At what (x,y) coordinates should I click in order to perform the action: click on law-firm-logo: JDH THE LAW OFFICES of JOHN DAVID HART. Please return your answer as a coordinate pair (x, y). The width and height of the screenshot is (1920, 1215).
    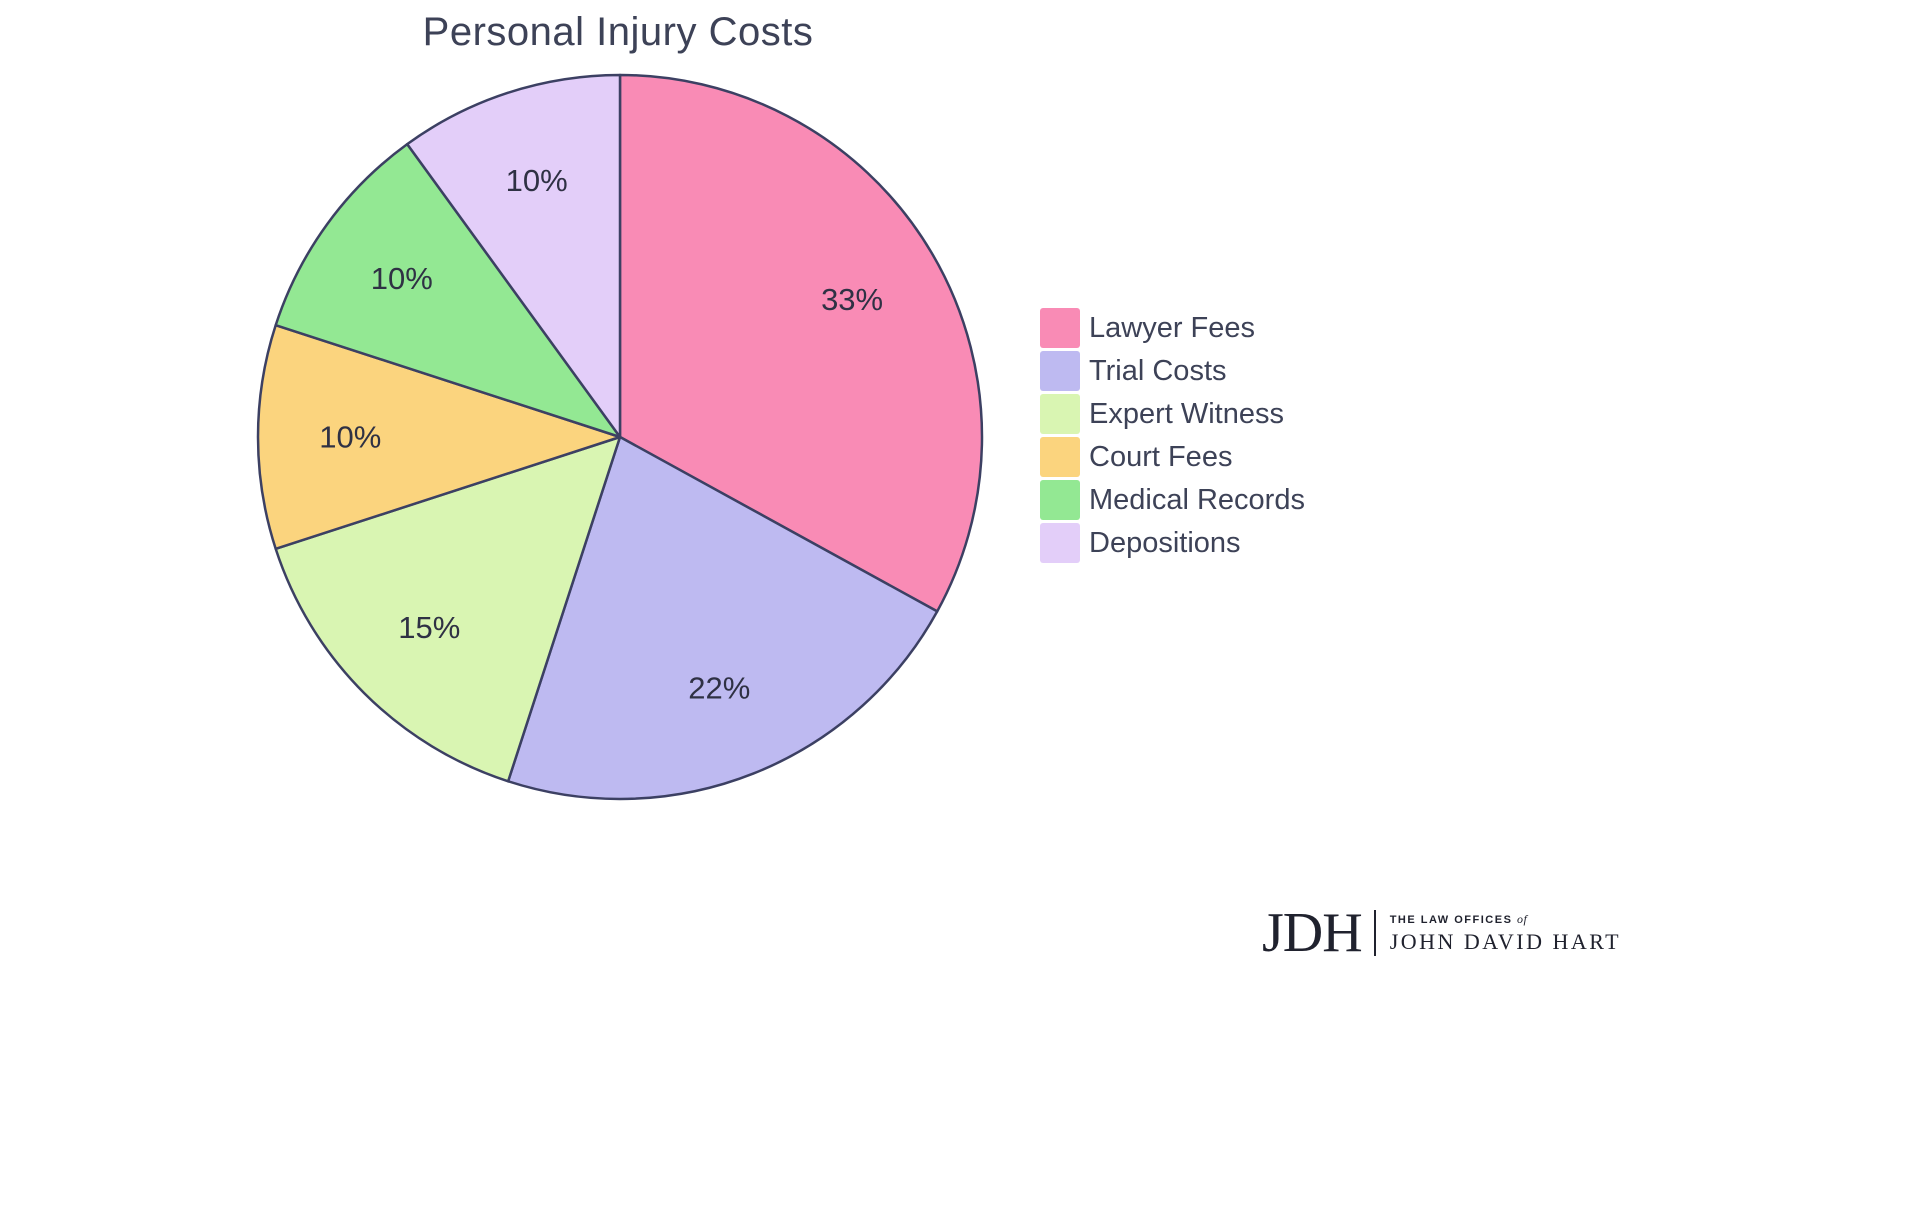
    Looking at the image, I should click on (1441, 933).